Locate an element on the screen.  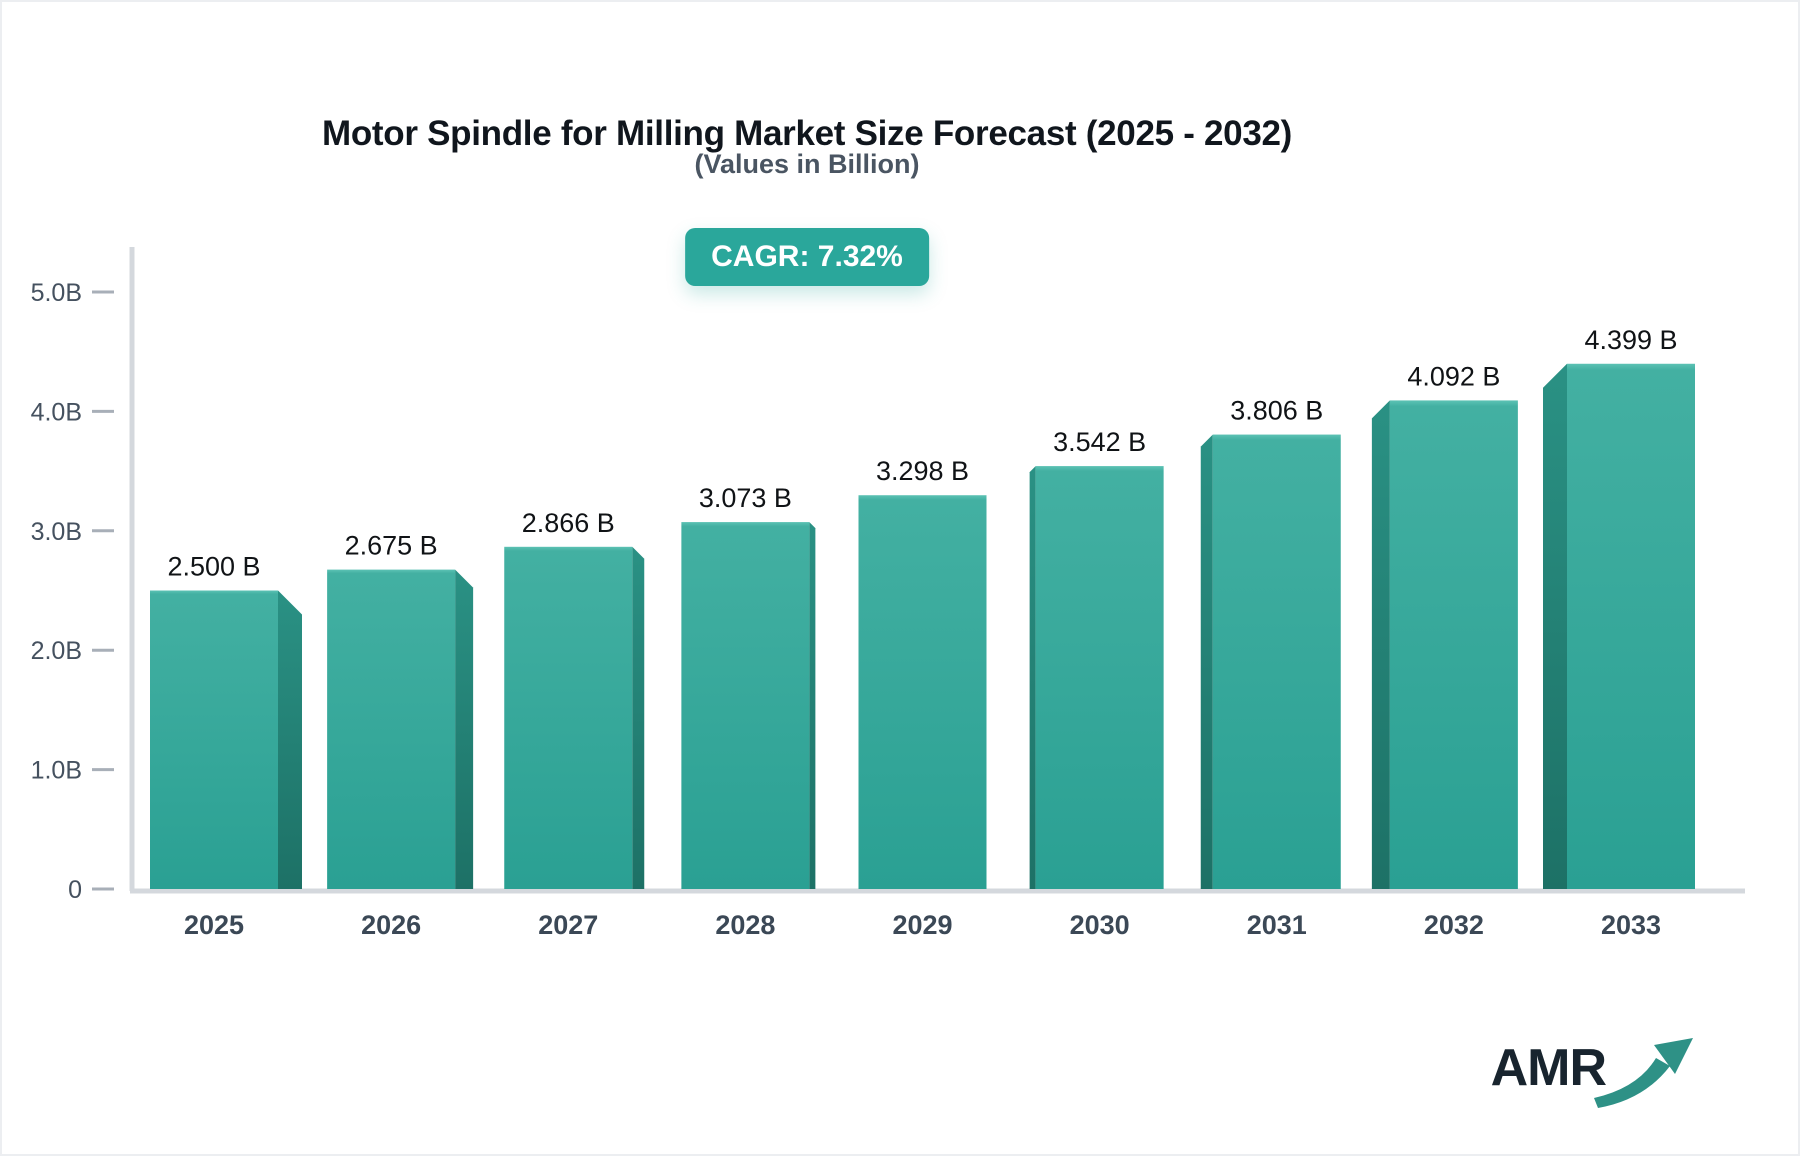
bar-2027: 2.866 B 2027 is located at coordinates (574, 724).